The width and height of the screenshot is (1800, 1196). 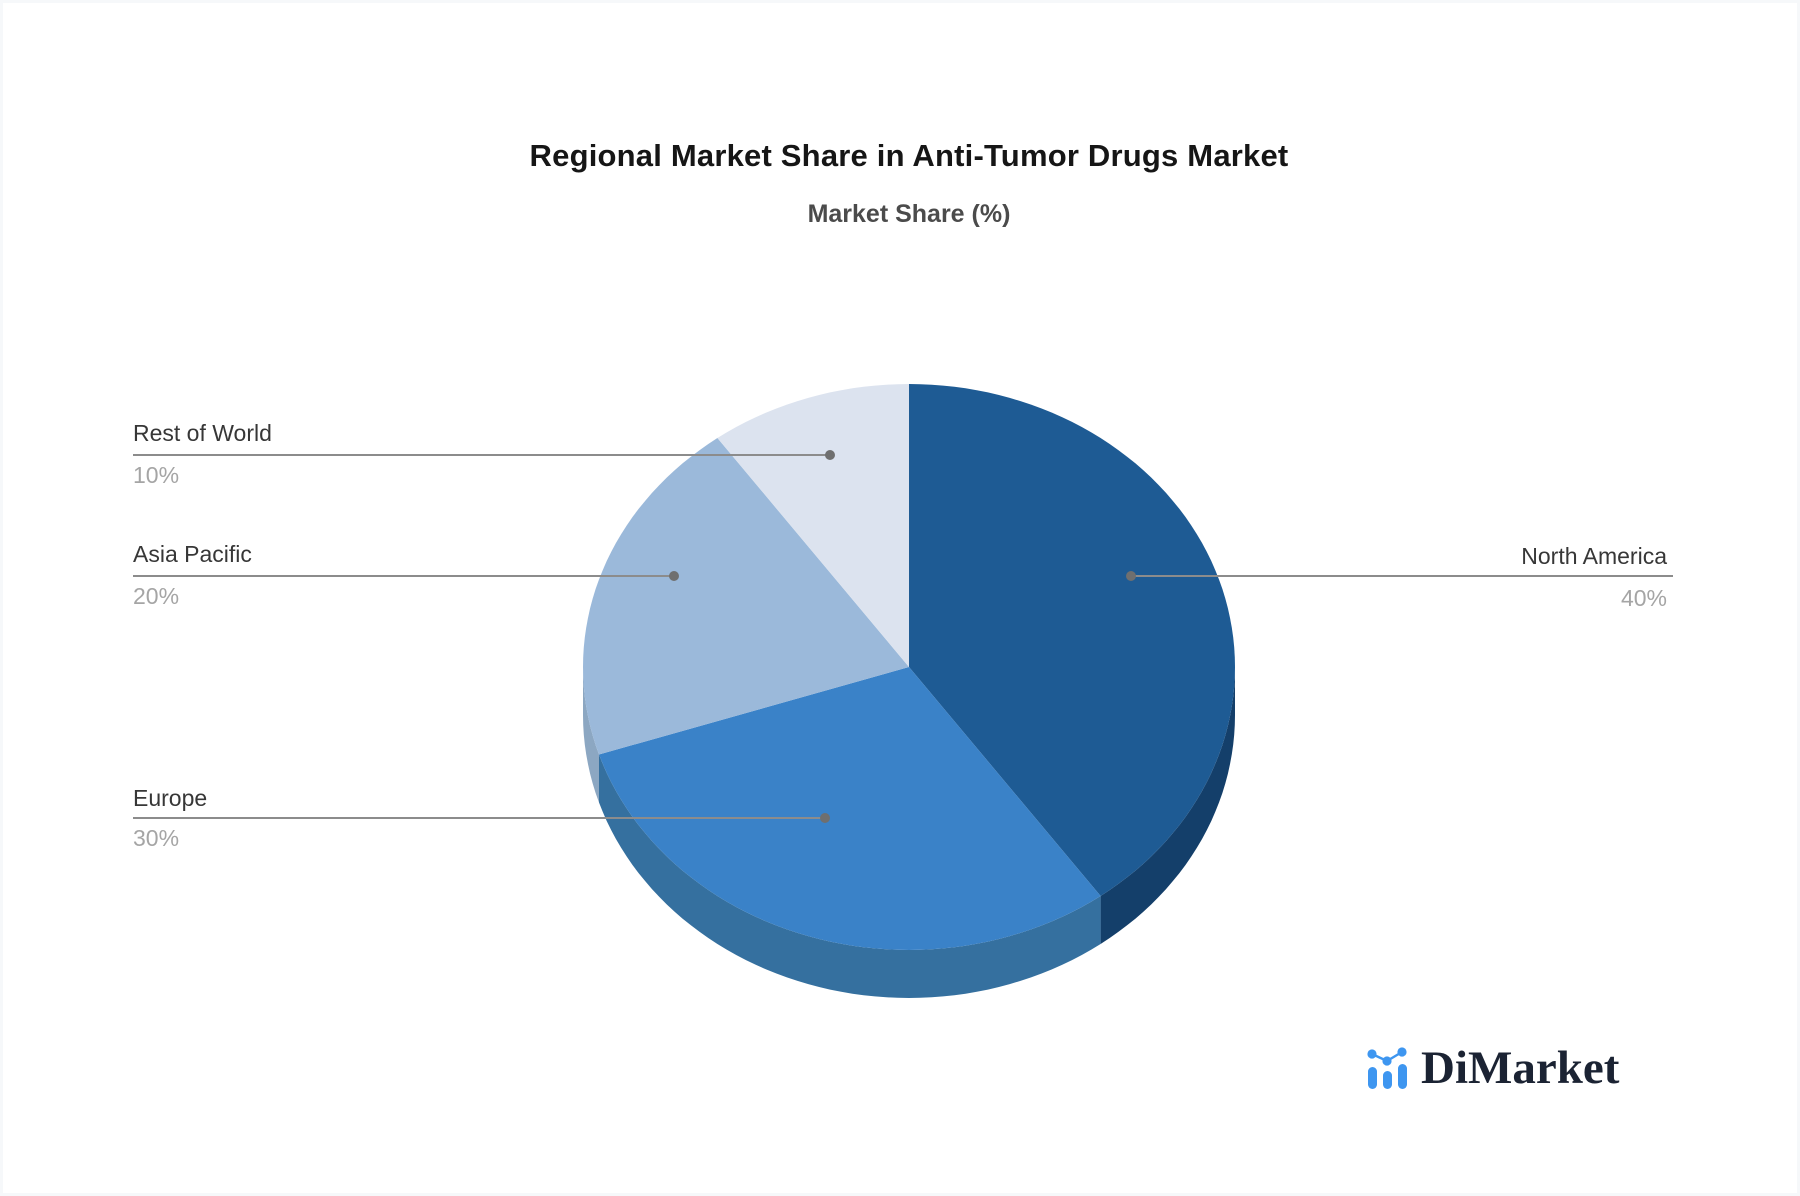 I want to click on leader-dot-europe, so click(x=825, y=818).